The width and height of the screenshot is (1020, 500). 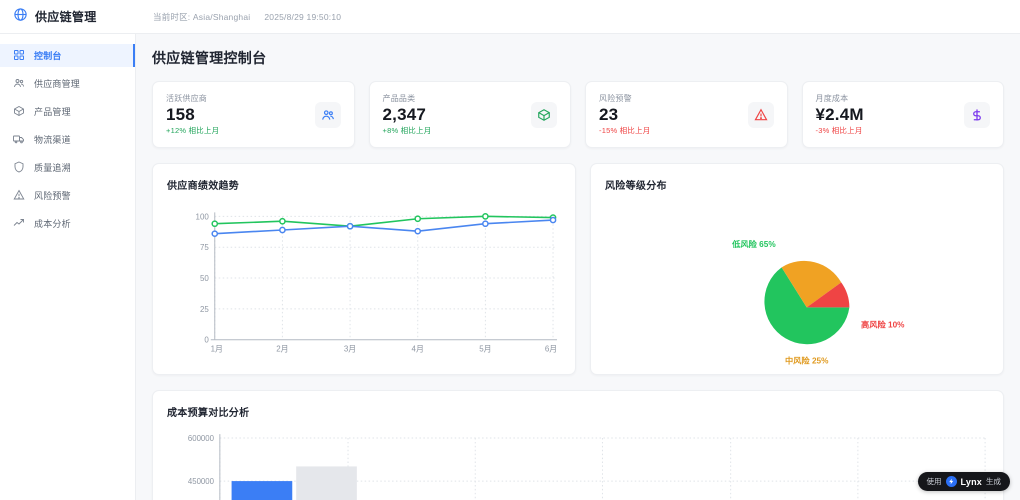 What do you see at coordinates (206, 340) in the screenshot?
I see `y-tick: 0` at bounding box center [206, 340].